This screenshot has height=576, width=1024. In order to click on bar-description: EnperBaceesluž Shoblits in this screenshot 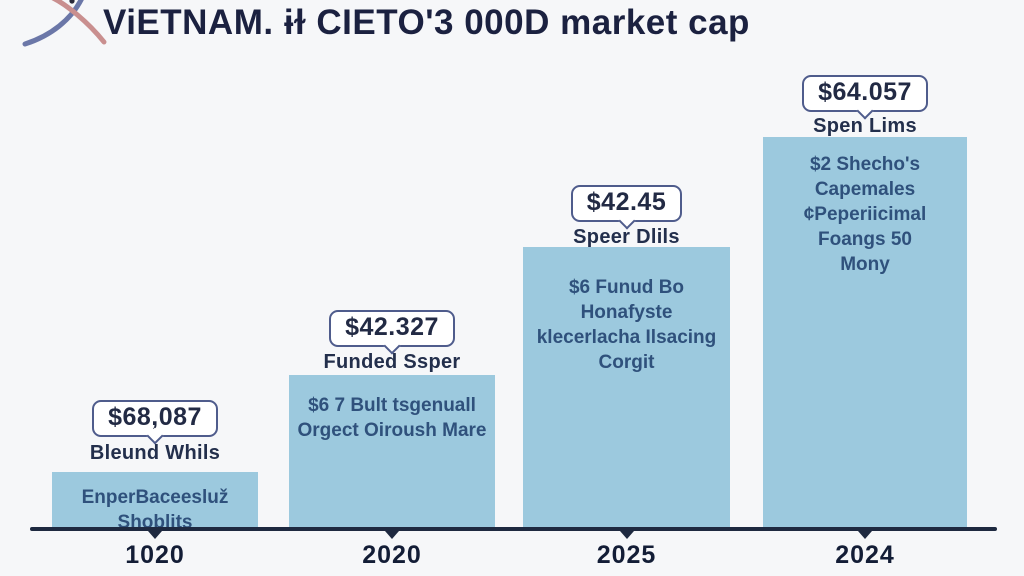, I will do `click(155, 503)`.